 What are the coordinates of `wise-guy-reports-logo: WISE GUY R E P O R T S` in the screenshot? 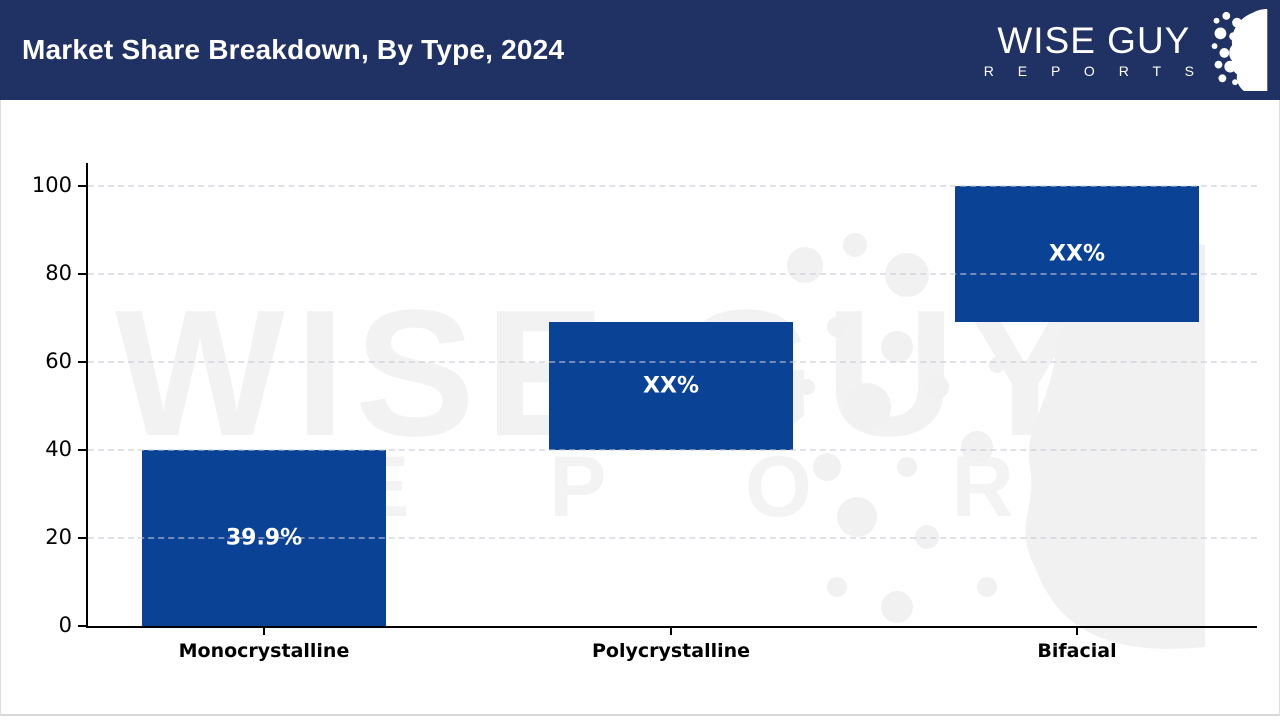 It's located at (1125, 50).